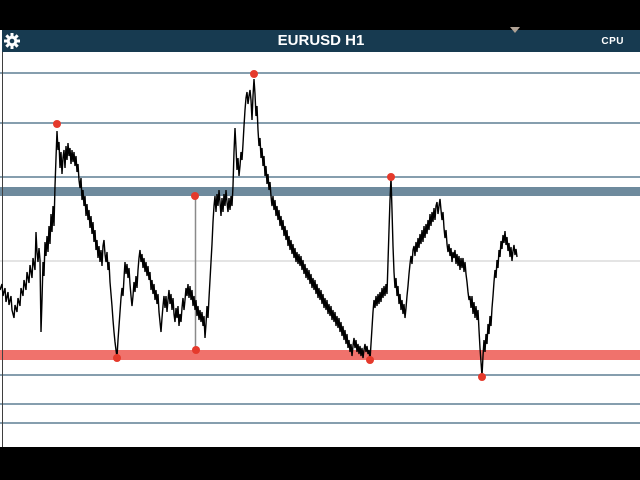 This screenshot has width=640, height=480. What do you see at coordinates (320, 15) in the screenshot?
I see `letterbox-top` at bounding box center [320, 15].